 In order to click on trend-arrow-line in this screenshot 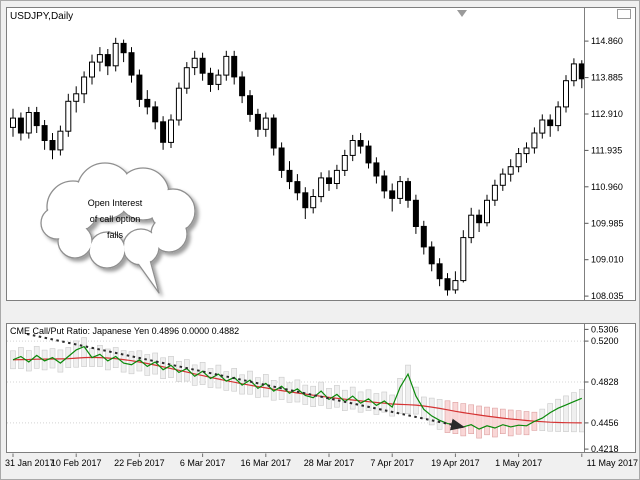, I will do `click(245, 382)`.